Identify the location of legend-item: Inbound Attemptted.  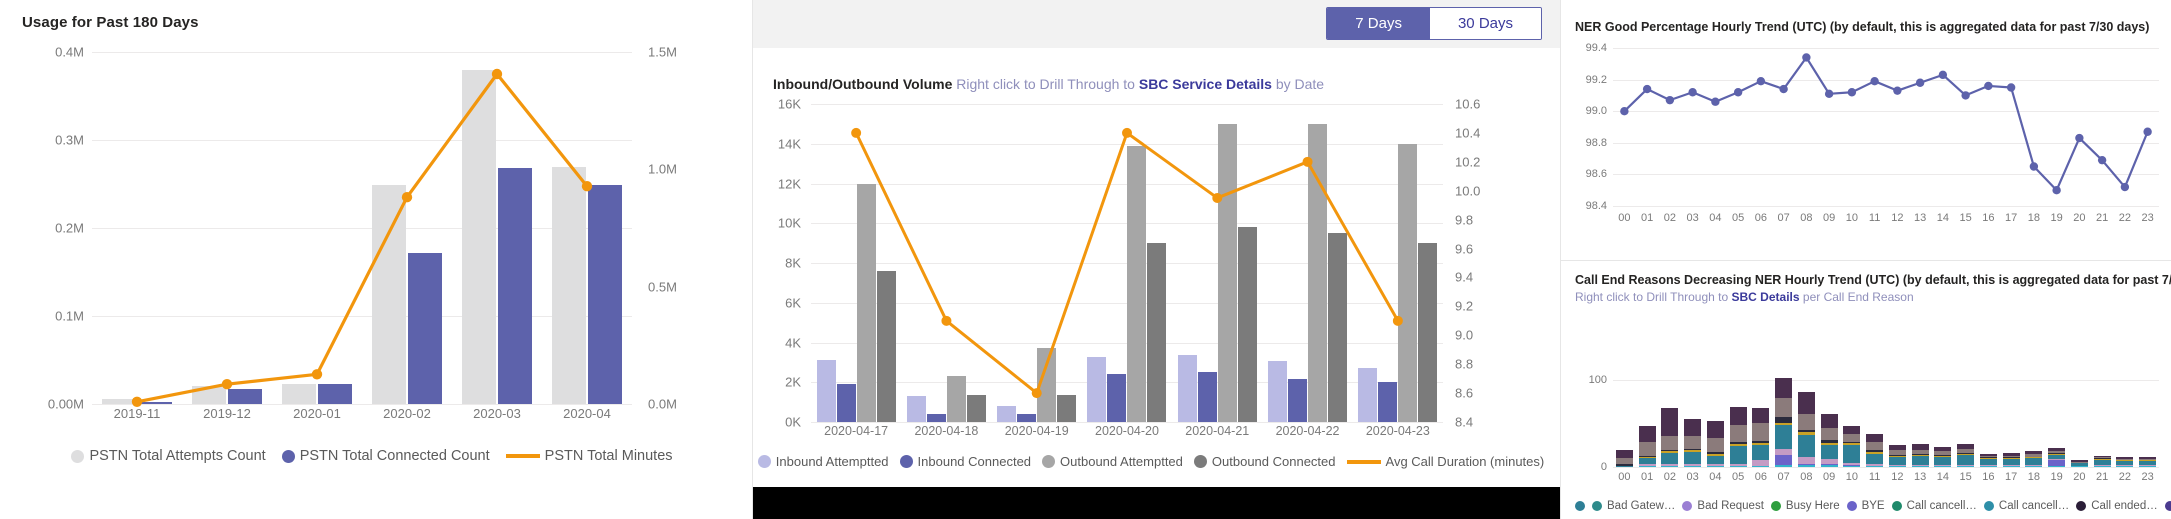
(823, 461).